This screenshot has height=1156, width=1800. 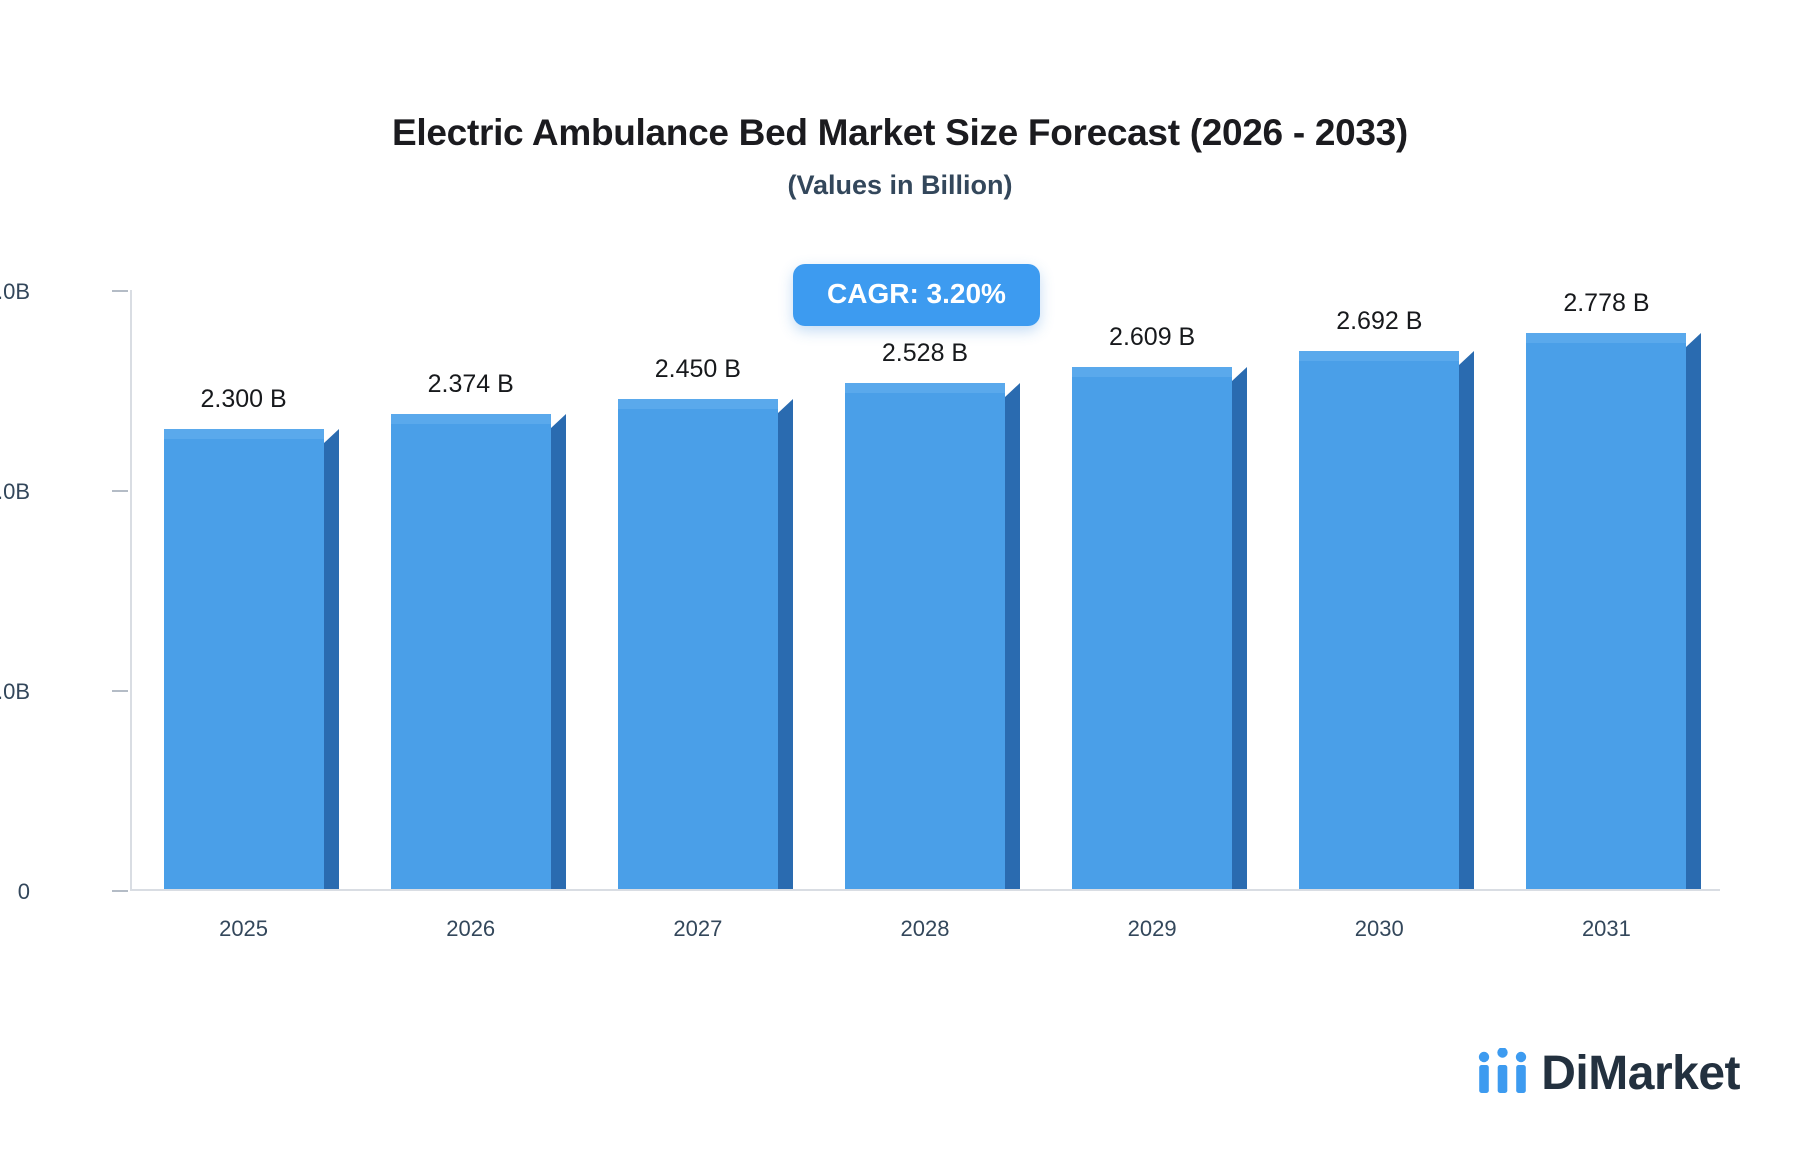 What do you see at coordinates (1379, 928) in the screenshot?
I see `x-axis-tick-label: 2030` at bounding box center [1379, 928].